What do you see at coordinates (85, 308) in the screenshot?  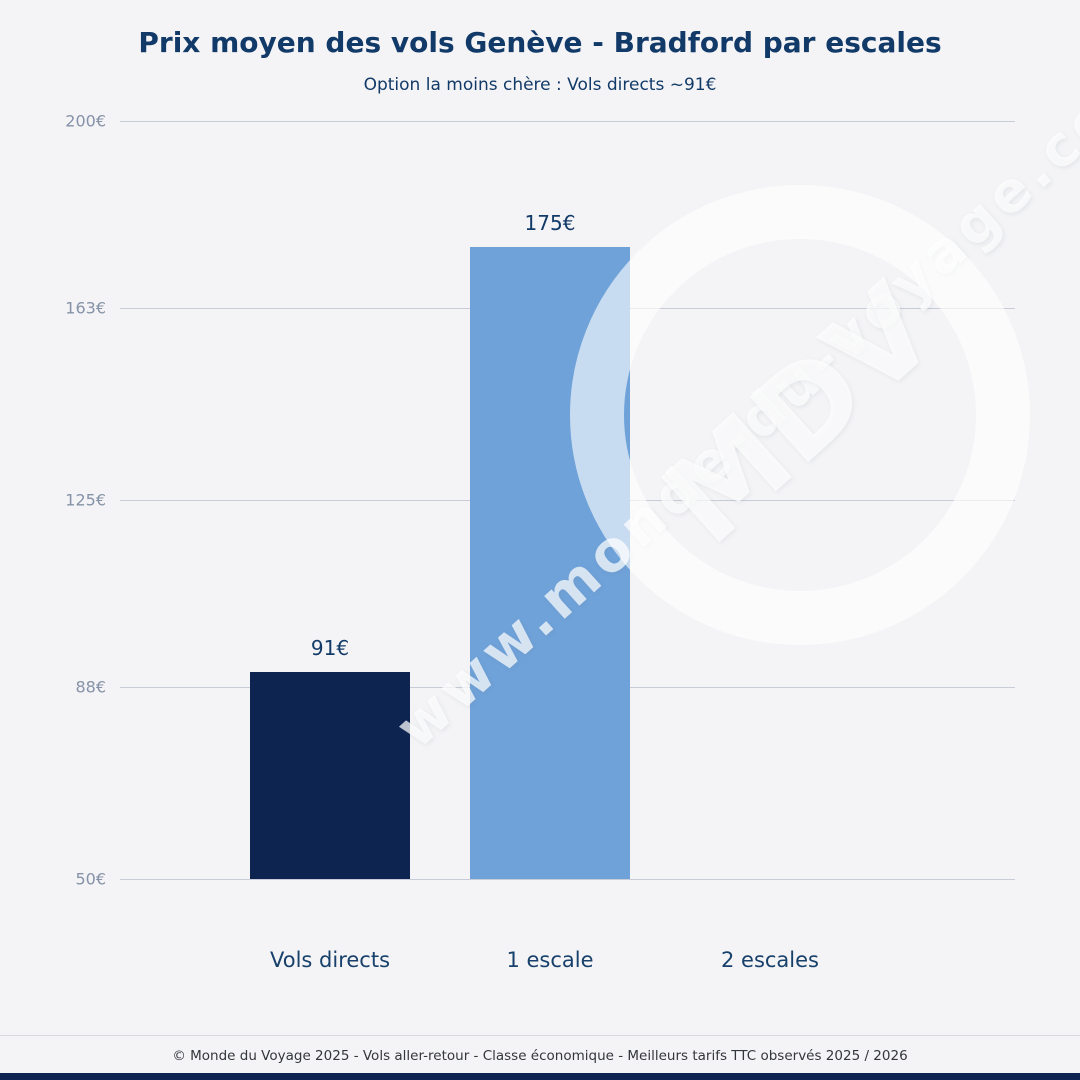 I see `y-tick-label: 163€` at bounding box center [85, 308].